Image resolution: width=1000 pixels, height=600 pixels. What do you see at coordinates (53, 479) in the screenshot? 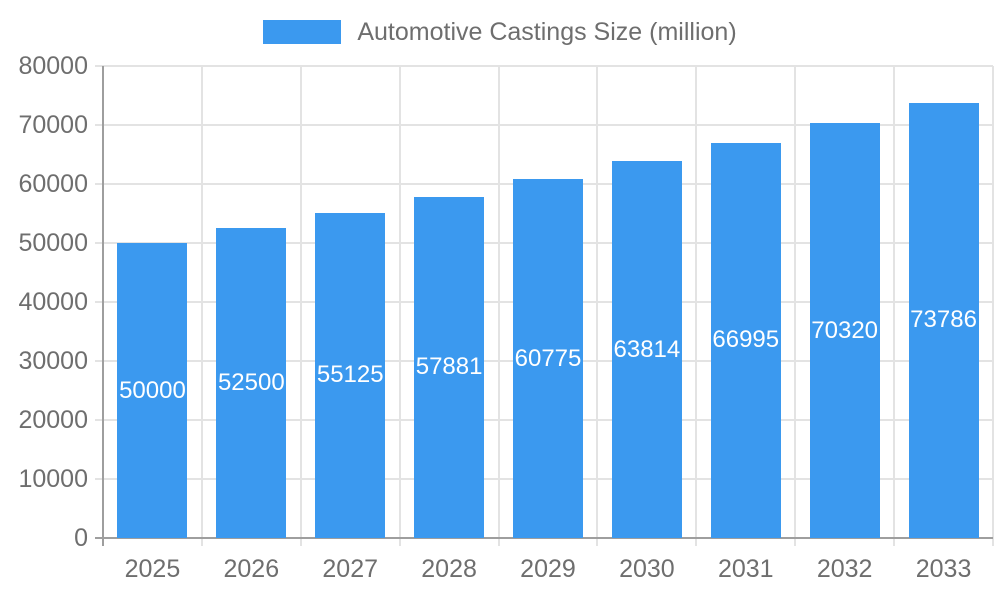
I see `y-tick-label: 10000` at bounding box center [53, 479].